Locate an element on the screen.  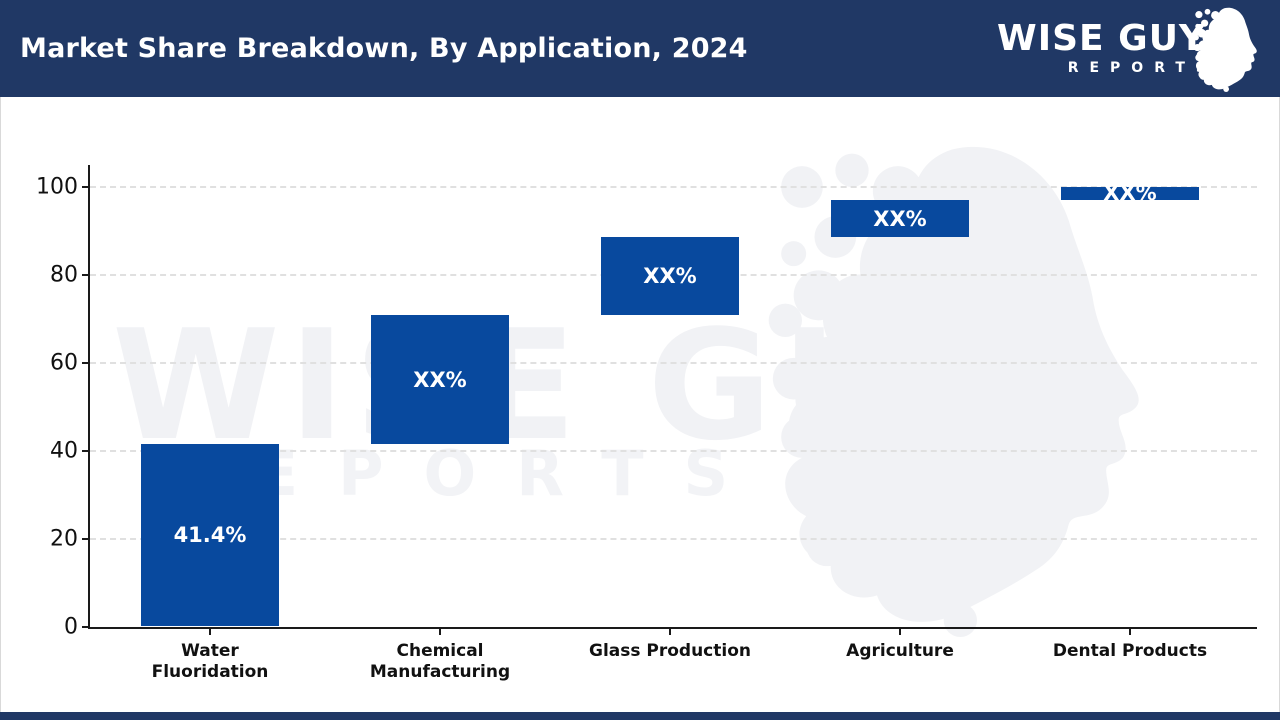
x-category-label: Chemical Manufacturing is located at coordinates (440, 661).